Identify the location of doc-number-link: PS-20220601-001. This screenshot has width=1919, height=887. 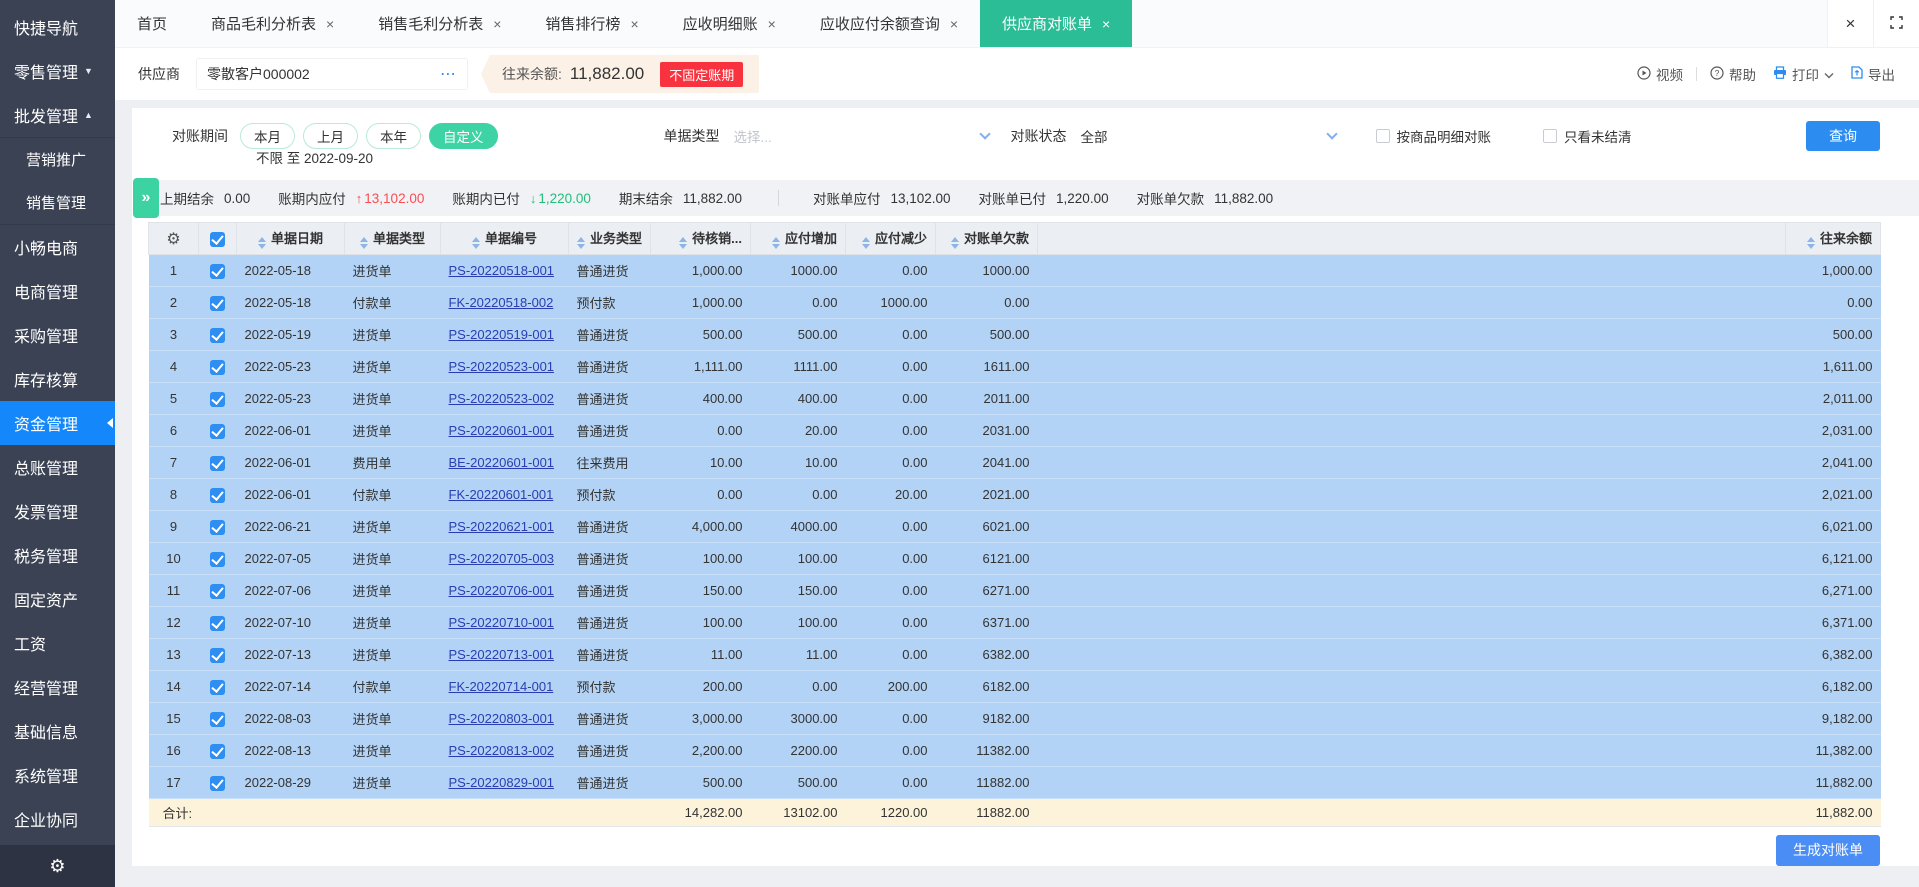
(501, 430).